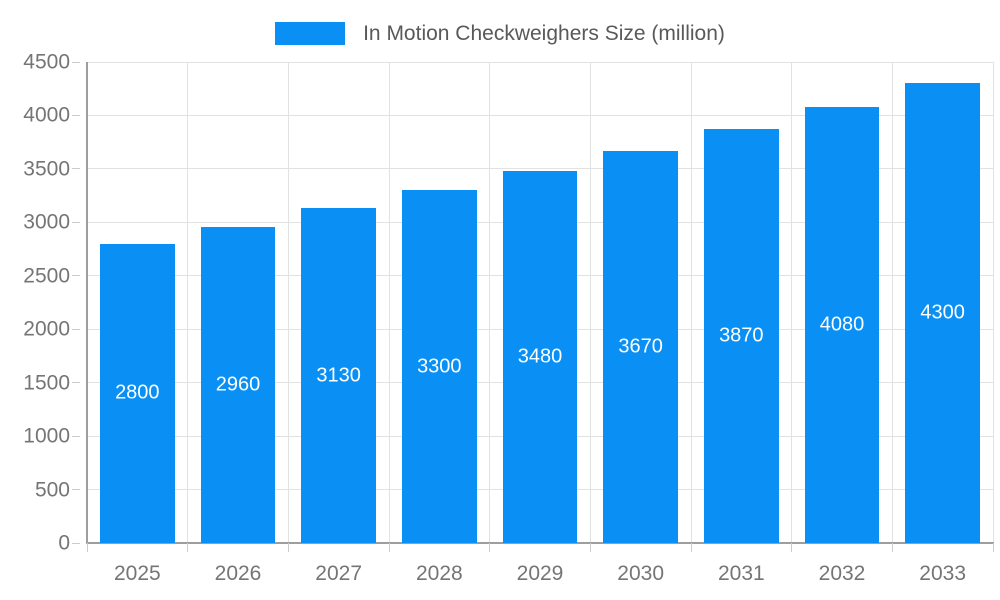 The width and height of the screenshot is (1000, 600). What do you see at coordinates (40, 303) in the screenshot?
I see `y-axis: 0 500 1000 1500 2000 2500 3000 3500 4000 4500` at bounding box center [40, 303].